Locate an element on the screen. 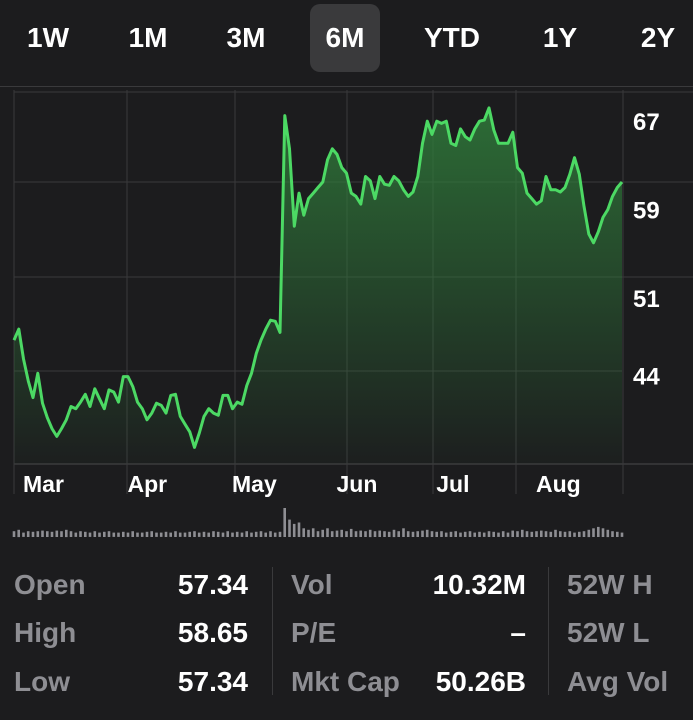  stat-label-vol: Vol is located at coordinates (312, 584).